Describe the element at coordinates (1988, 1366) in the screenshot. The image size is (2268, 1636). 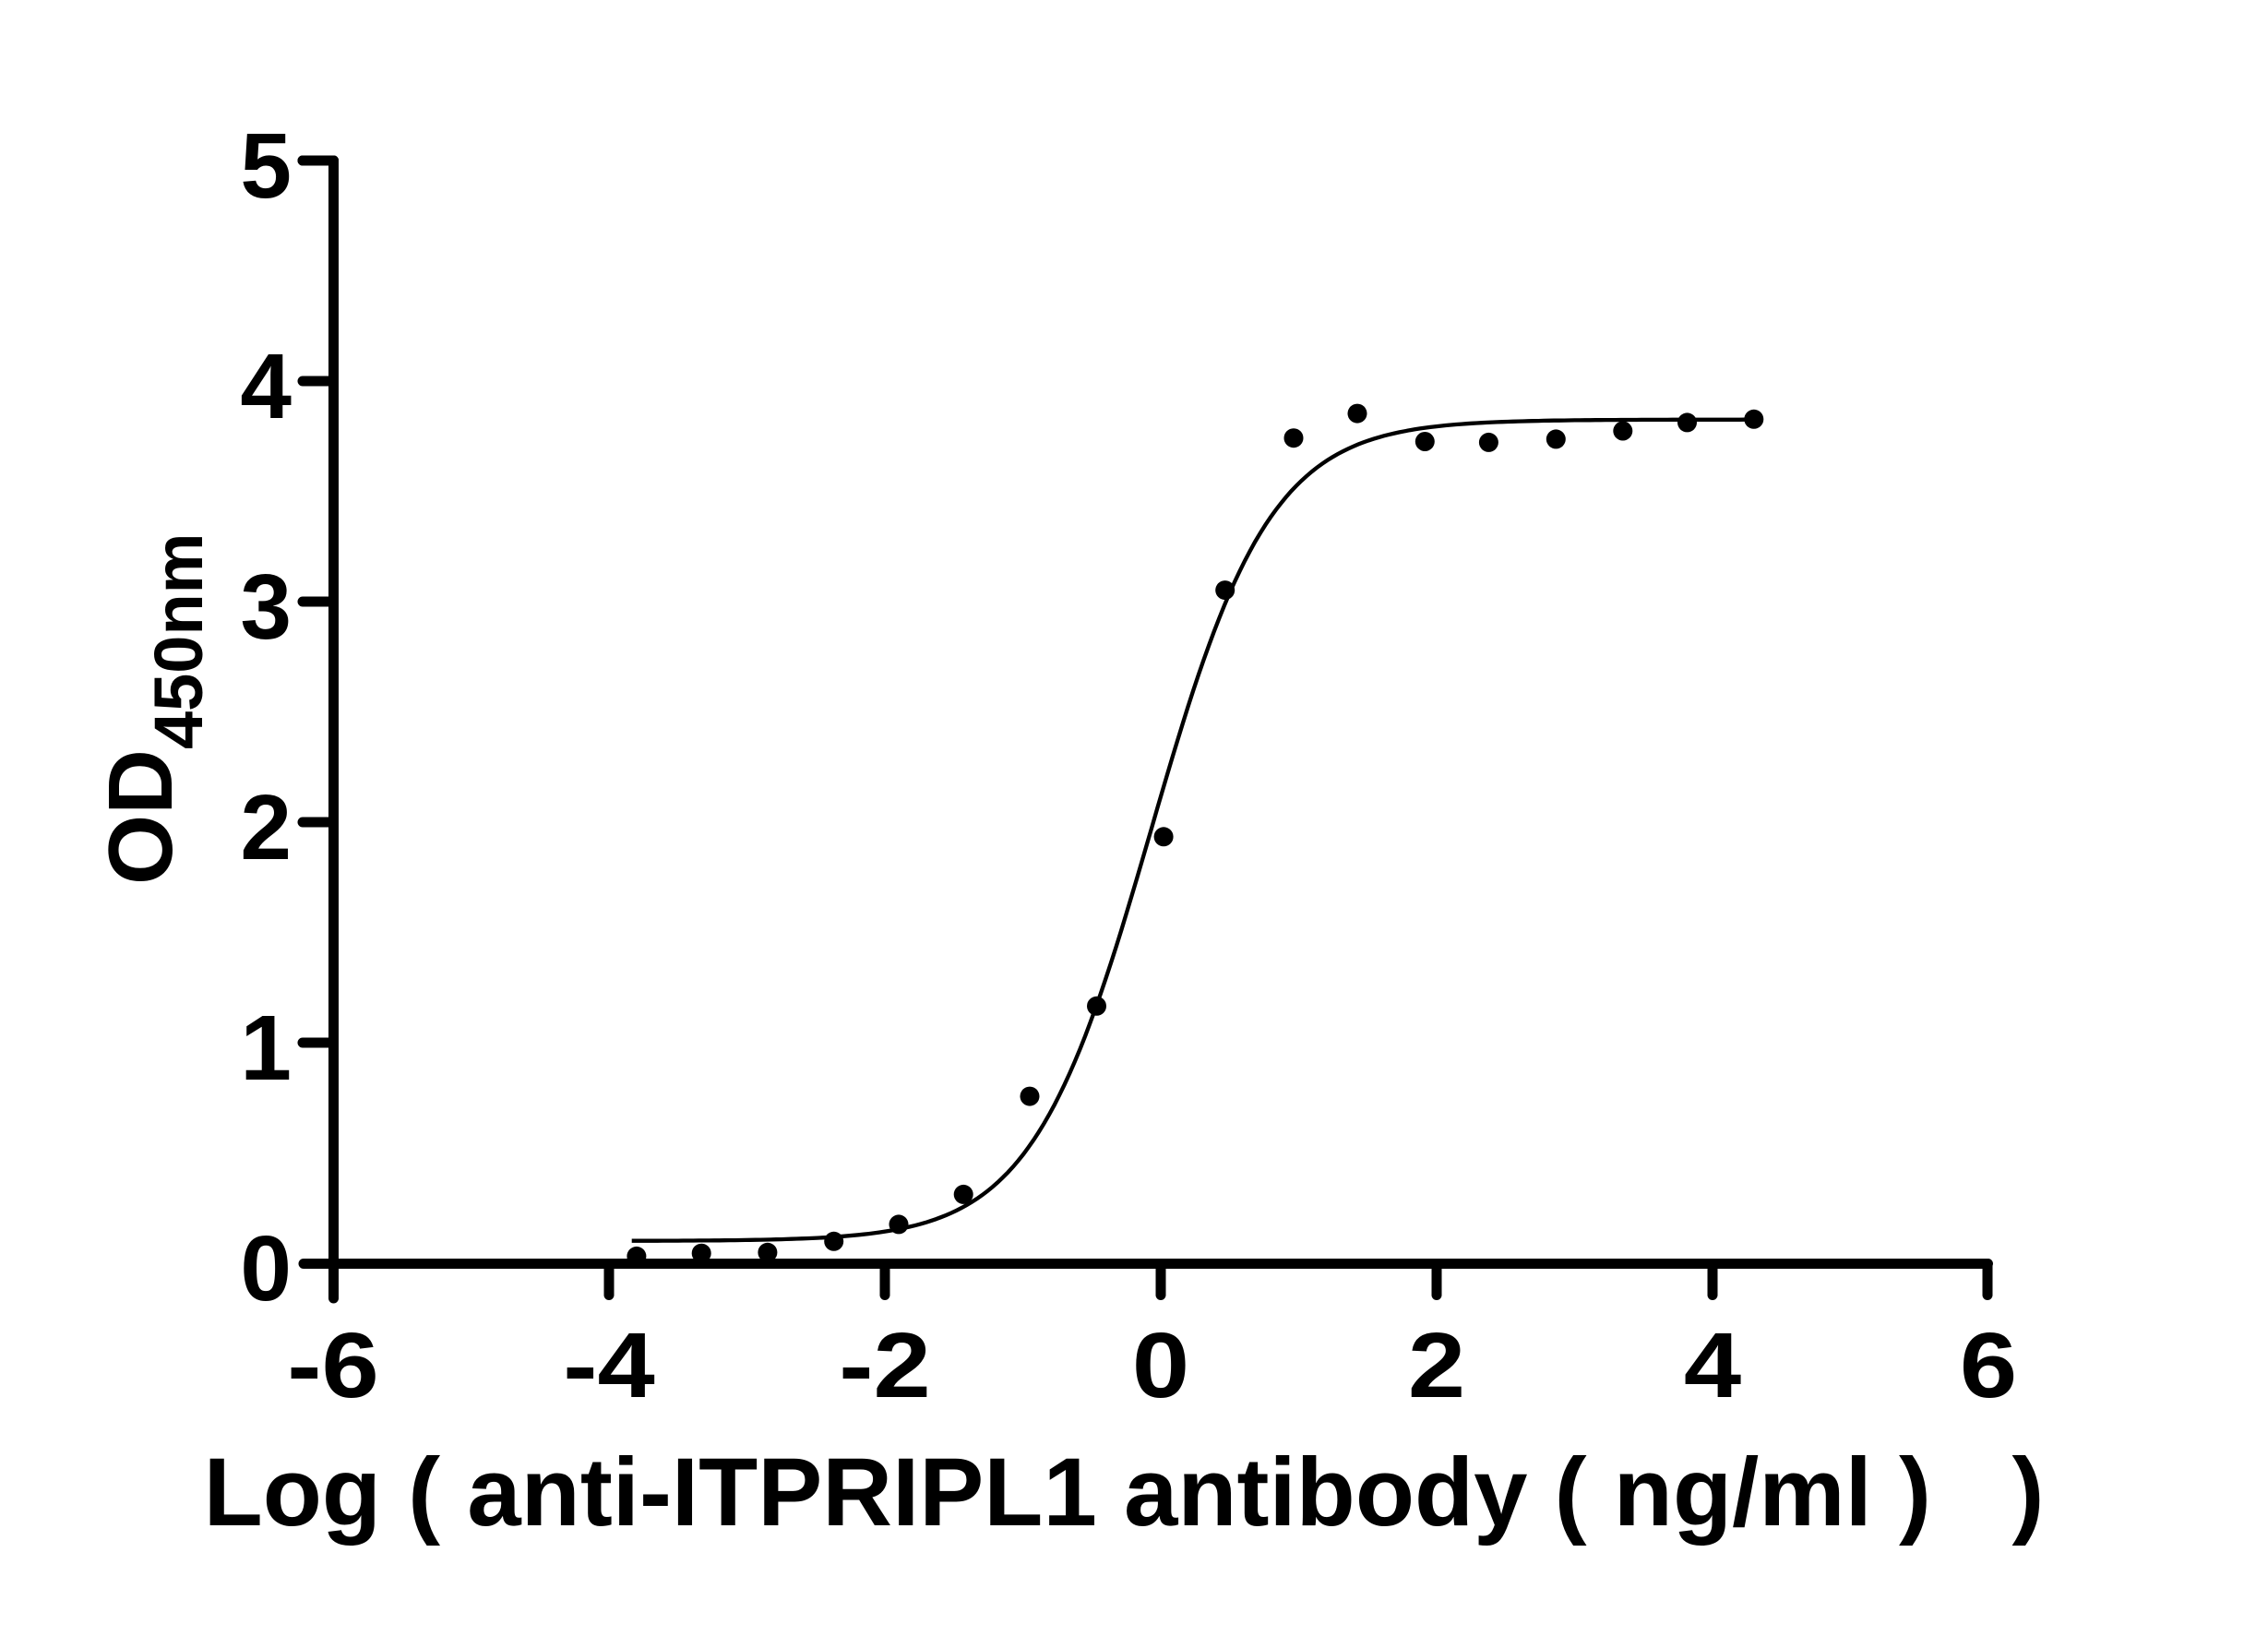
I see `svg-text: 6` at that location.